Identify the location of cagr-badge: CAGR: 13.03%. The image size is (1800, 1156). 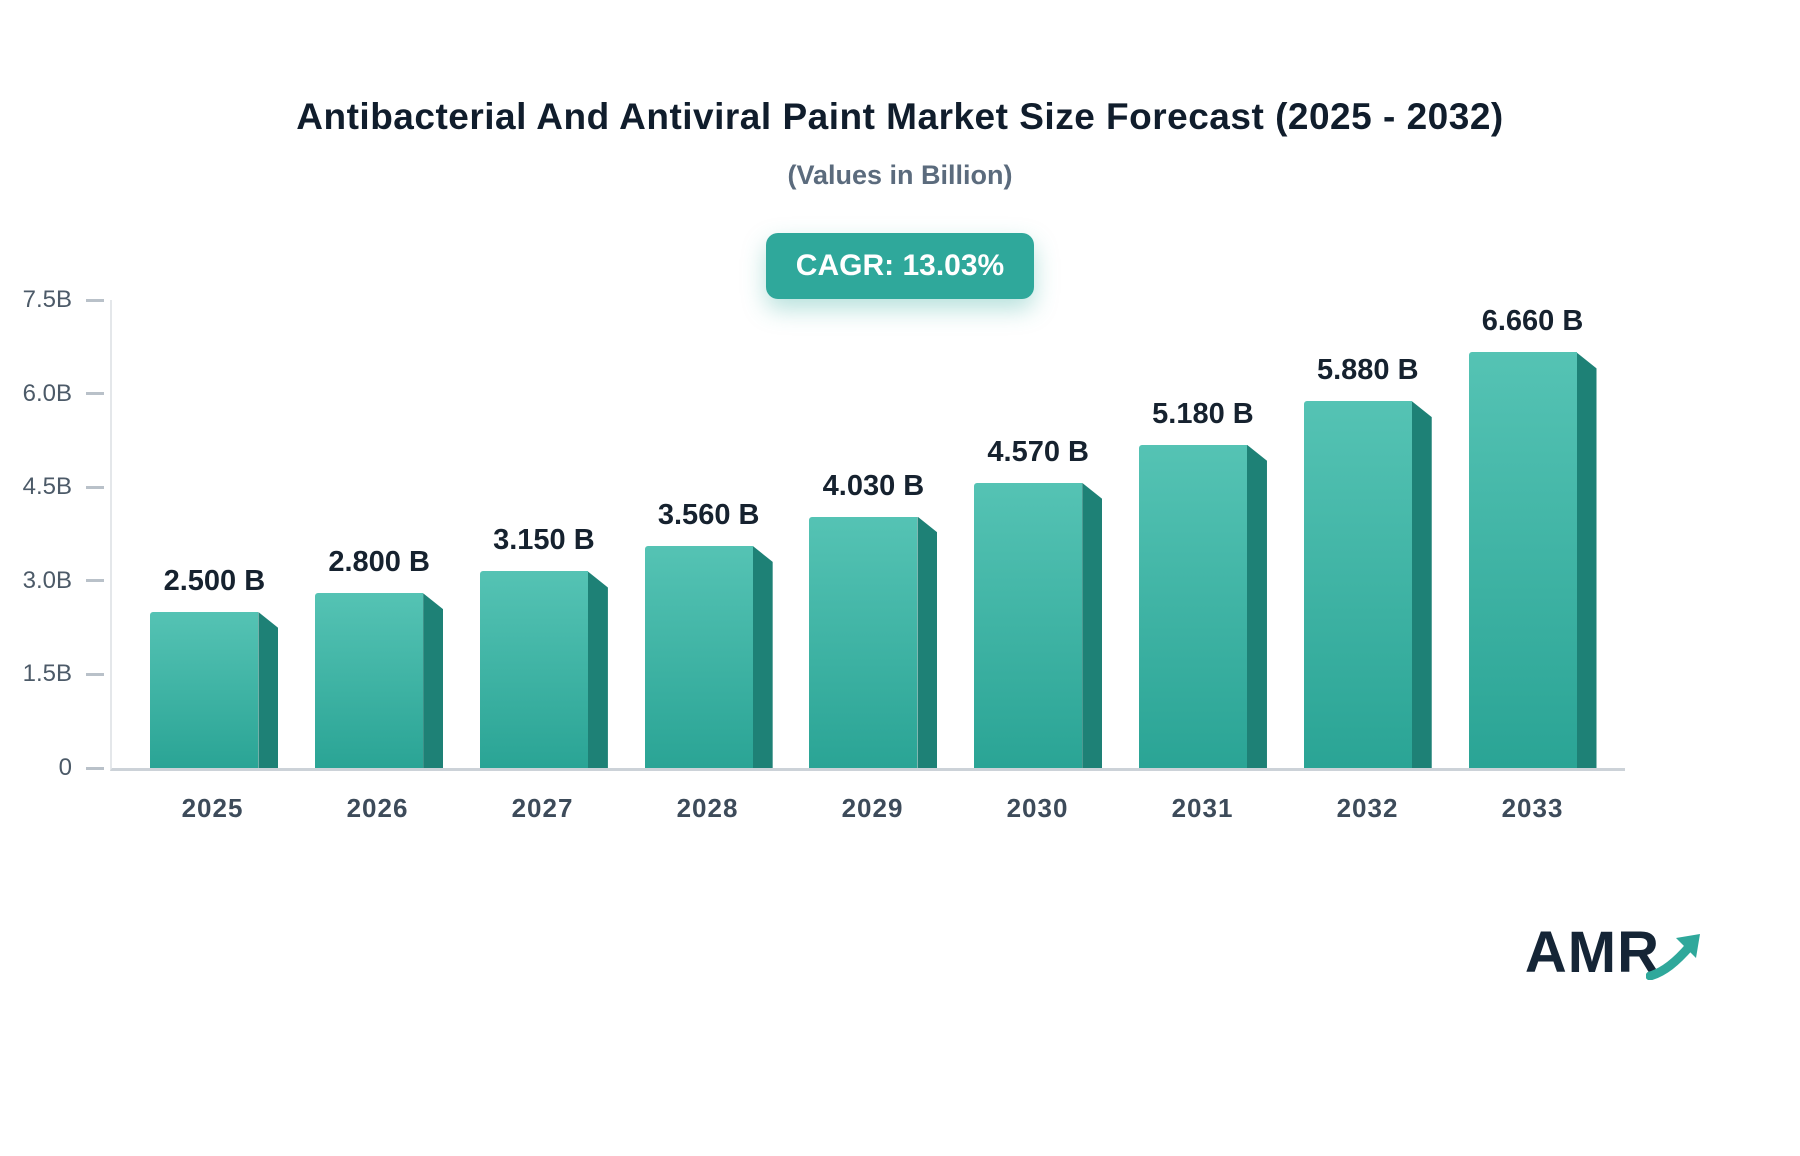
(900, 266).